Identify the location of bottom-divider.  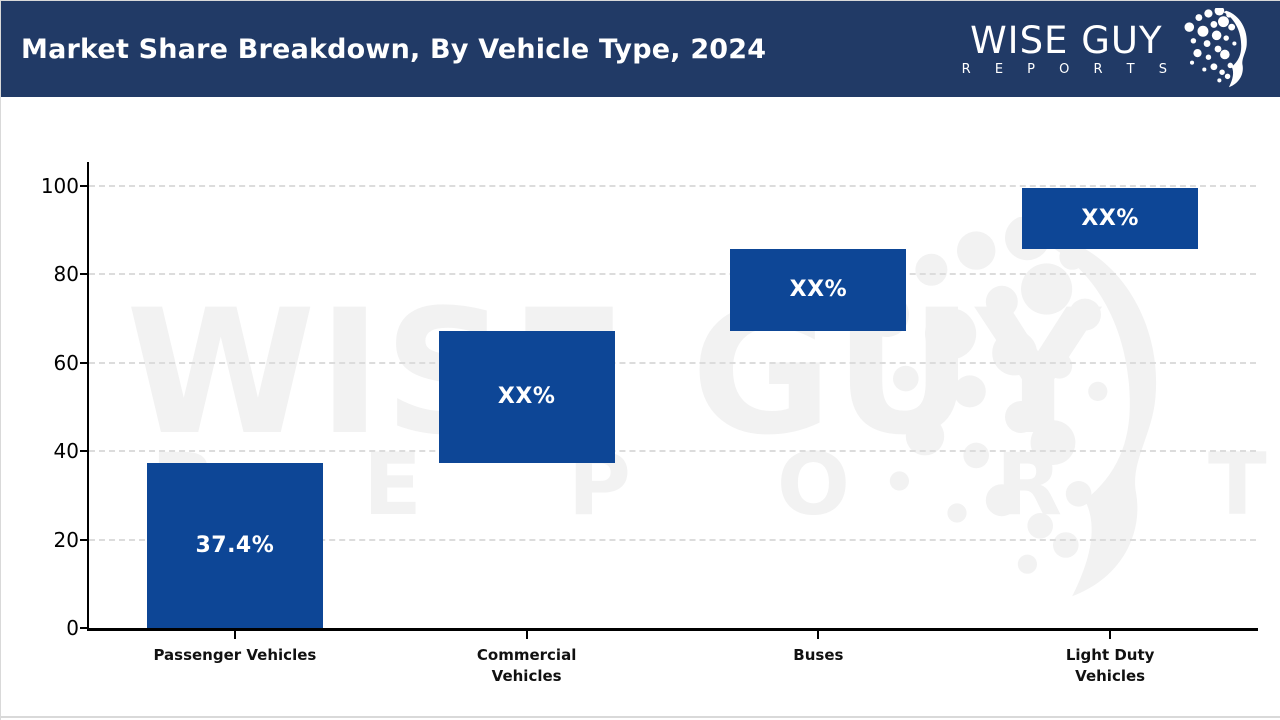
(640, 717).